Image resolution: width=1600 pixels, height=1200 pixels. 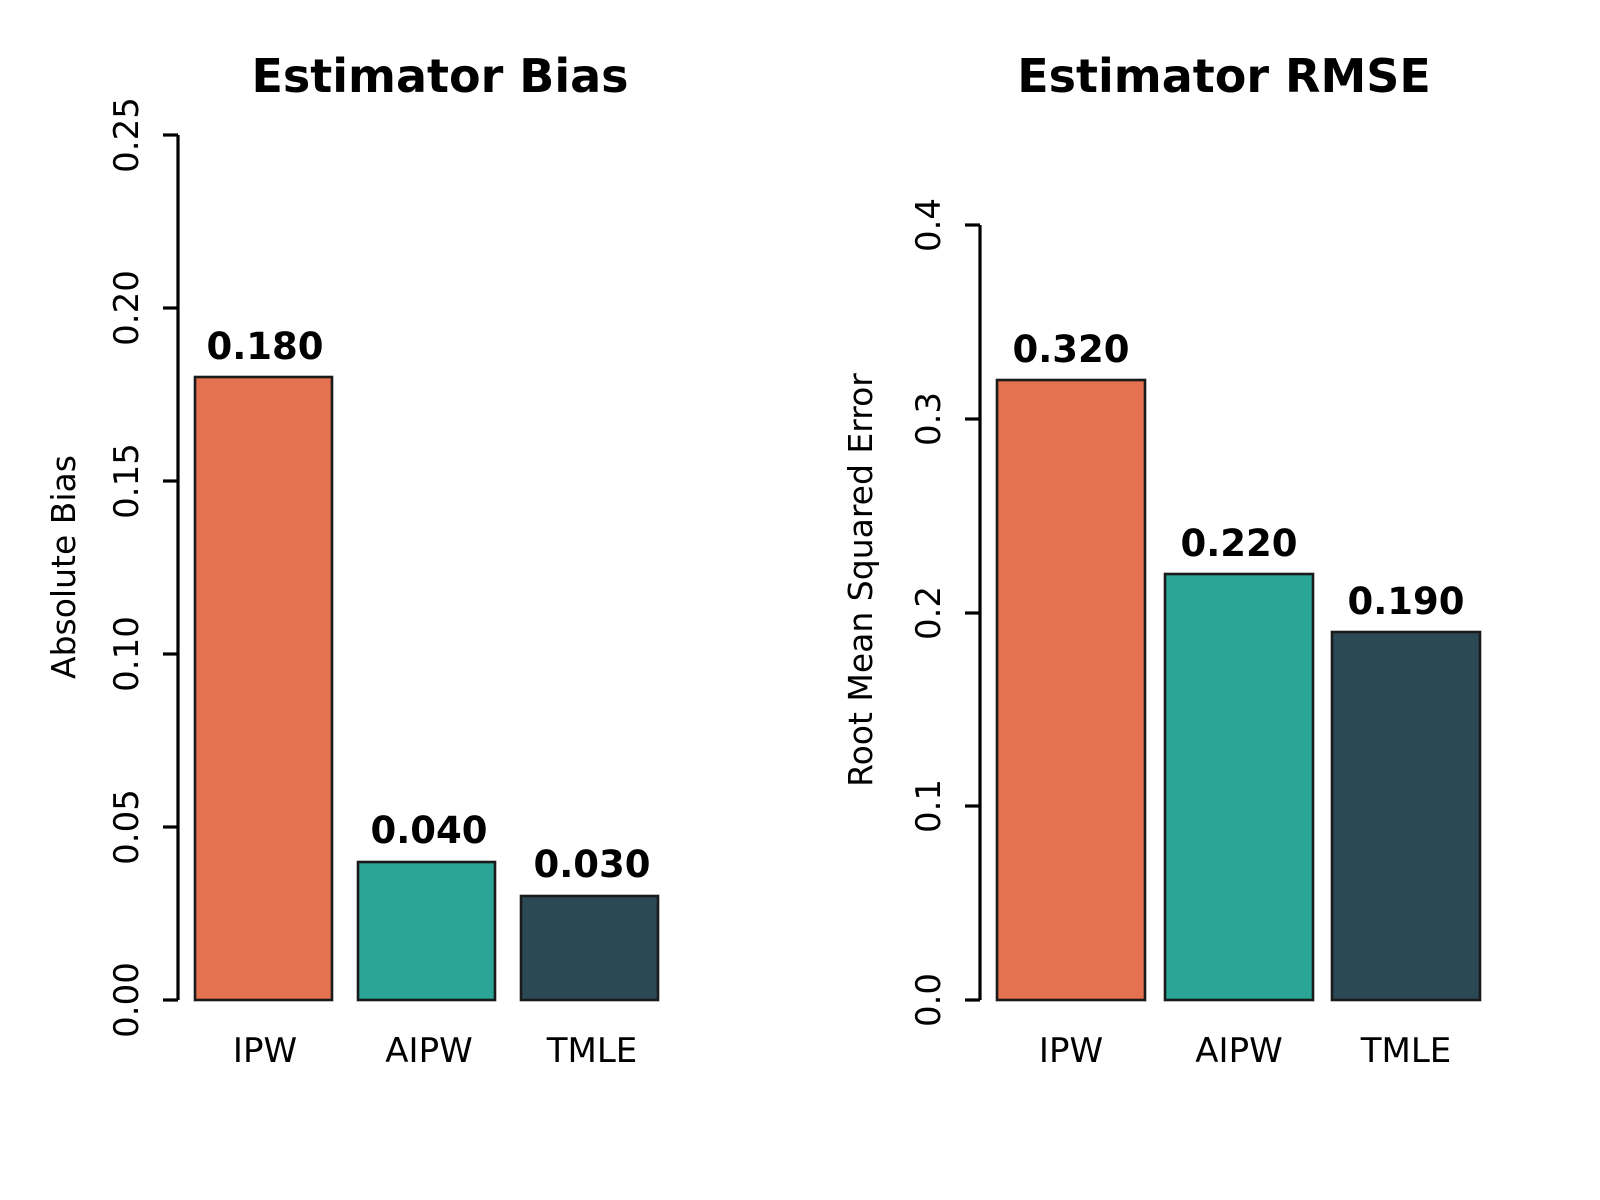 I want to click on x-label-aipw-rmse: AIPW, so click(x=1238, y=1051).